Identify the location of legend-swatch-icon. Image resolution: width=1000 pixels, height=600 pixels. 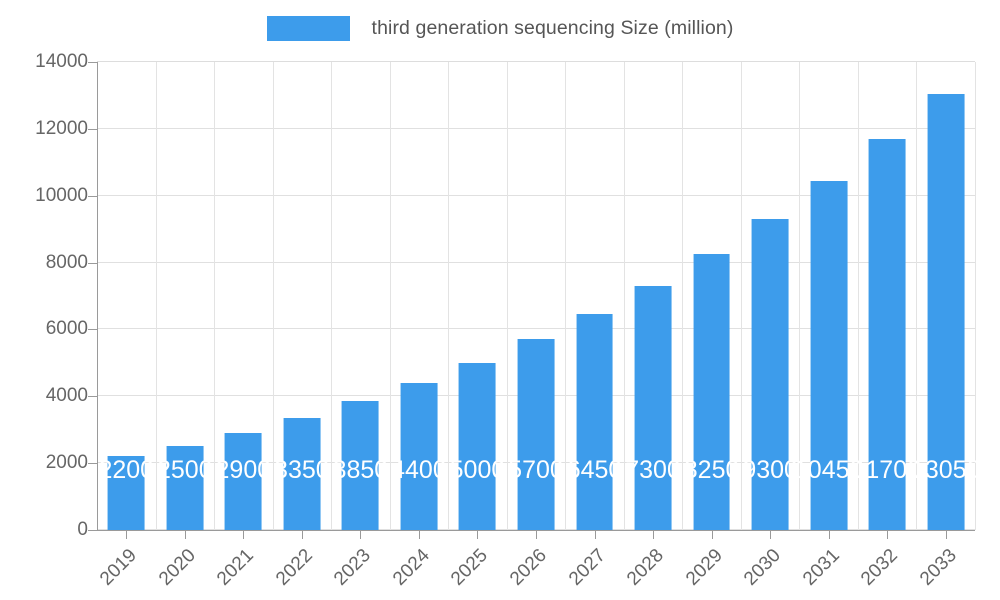
(308, 28).